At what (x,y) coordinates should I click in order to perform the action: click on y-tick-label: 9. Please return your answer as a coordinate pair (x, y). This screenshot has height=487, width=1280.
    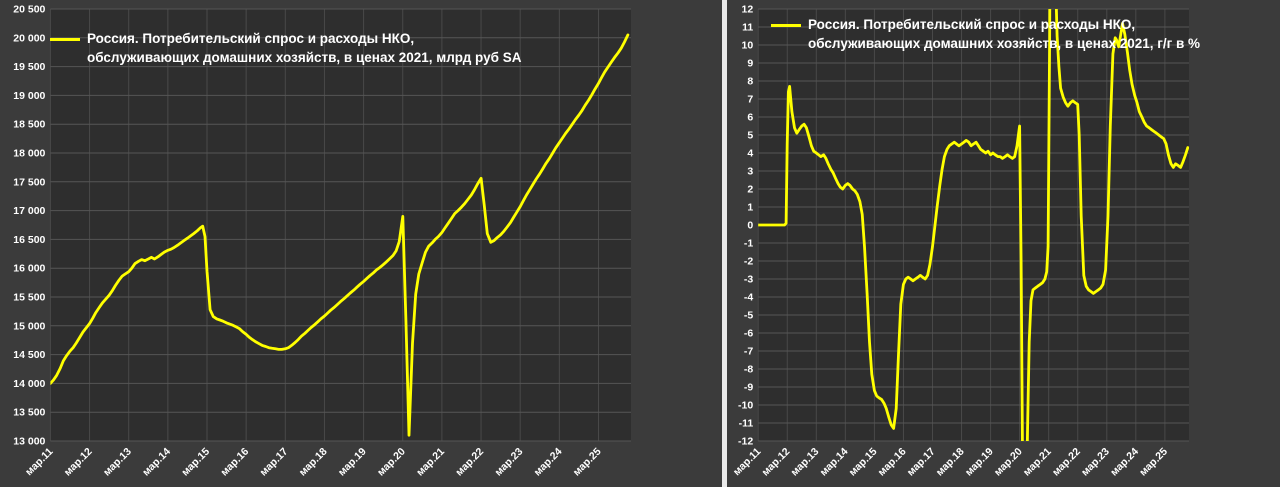
    Looking at the image, I should click on (750, 64).